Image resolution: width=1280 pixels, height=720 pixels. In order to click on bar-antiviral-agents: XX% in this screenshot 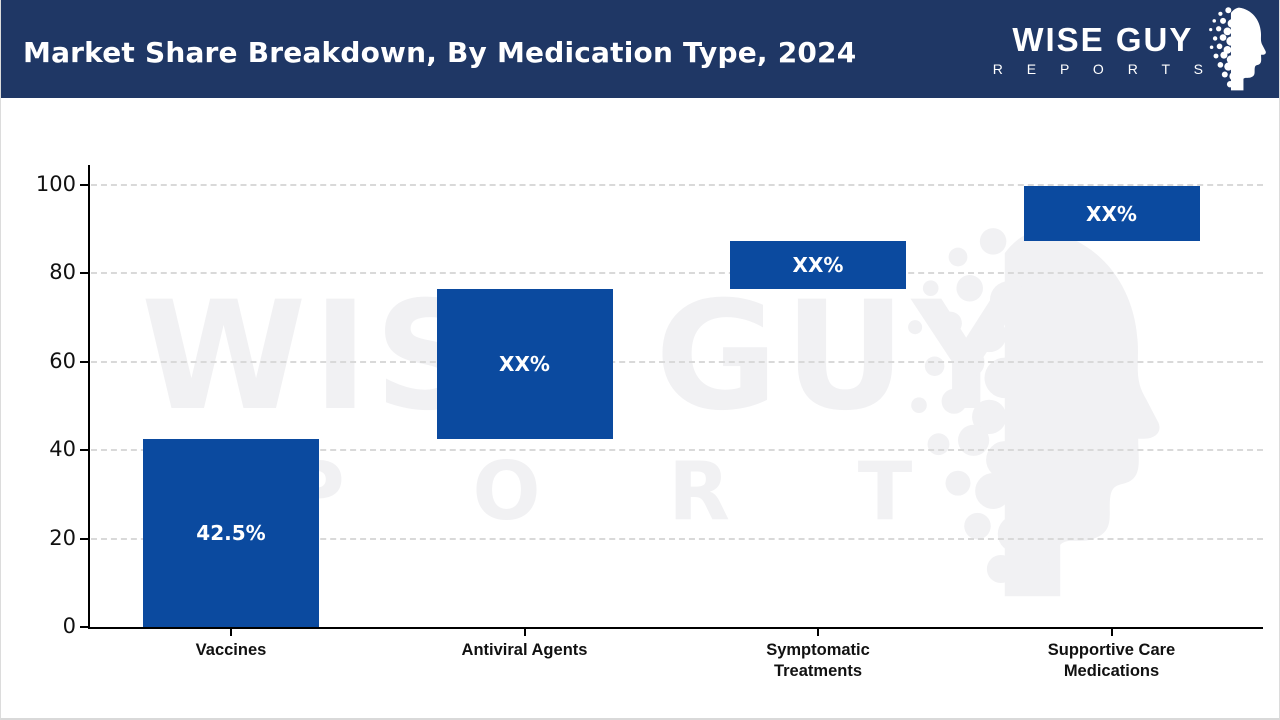, I will do `click(524, 364)`.